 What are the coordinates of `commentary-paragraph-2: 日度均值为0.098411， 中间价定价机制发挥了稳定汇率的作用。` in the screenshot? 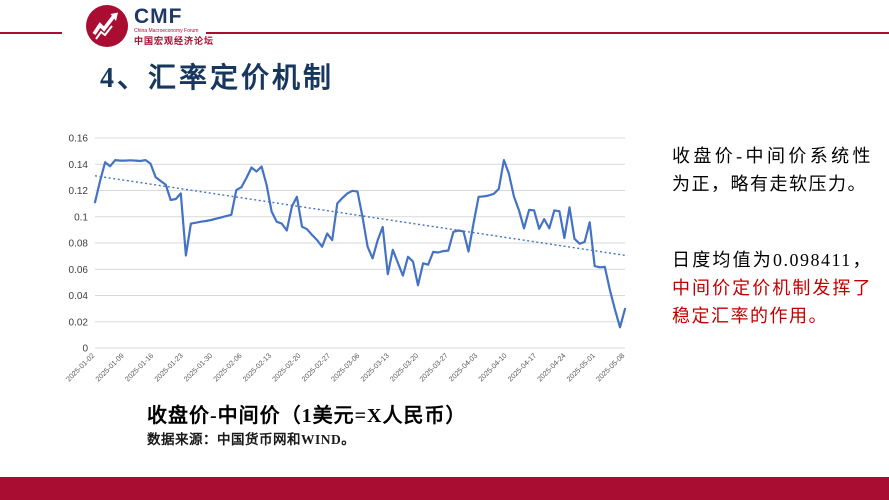 It's located at (772, 288).